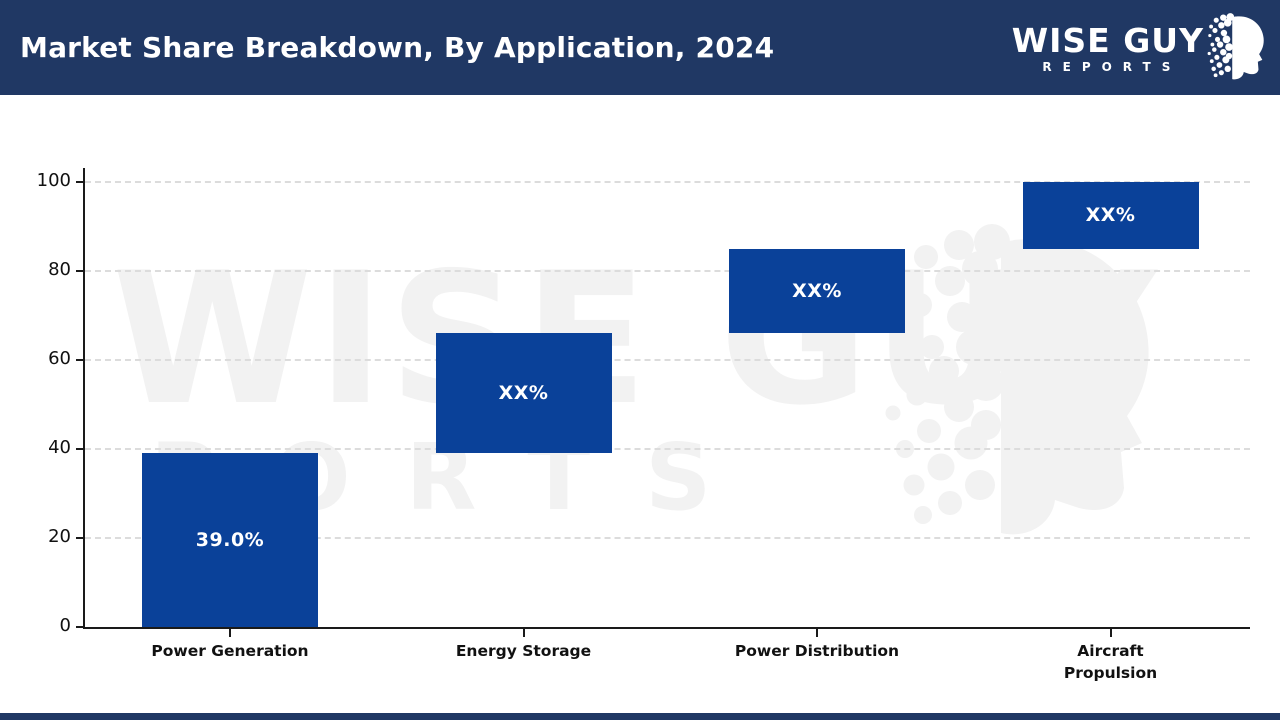 Image resolution: width=1280 pixels, height=720 pixels. I want to click on bar-aircraft-propulsion: XX%, so click(1110, 215).